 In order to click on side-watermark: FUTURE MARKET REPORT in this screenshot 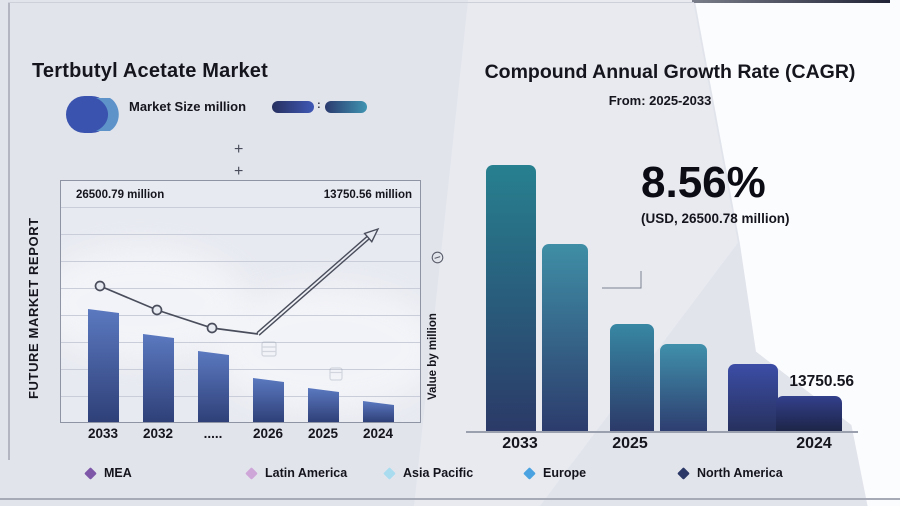, I will do `click(33, 308)`.